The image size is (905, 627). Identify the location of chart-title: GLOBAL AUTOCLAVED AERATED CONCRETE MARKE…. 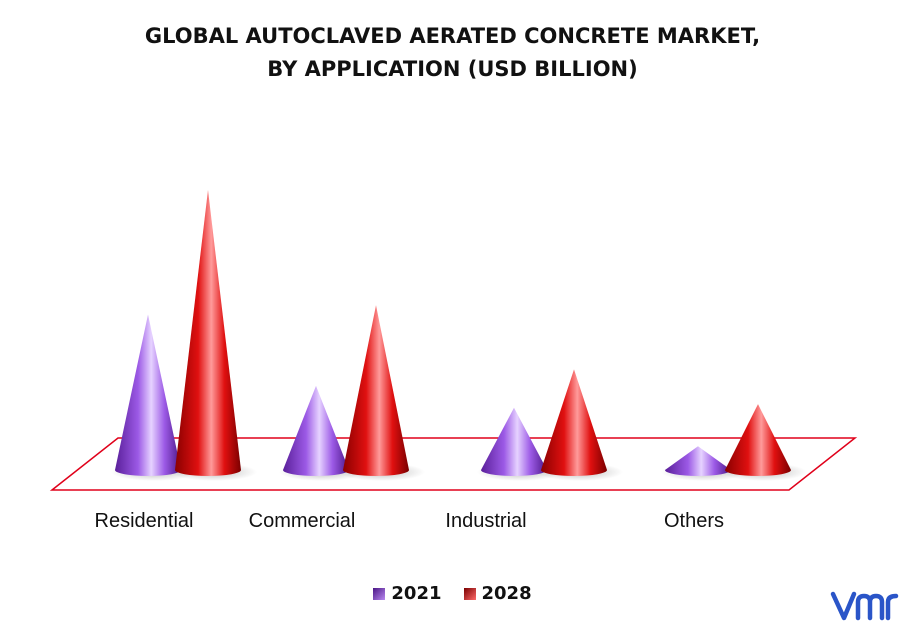
(452, 53).